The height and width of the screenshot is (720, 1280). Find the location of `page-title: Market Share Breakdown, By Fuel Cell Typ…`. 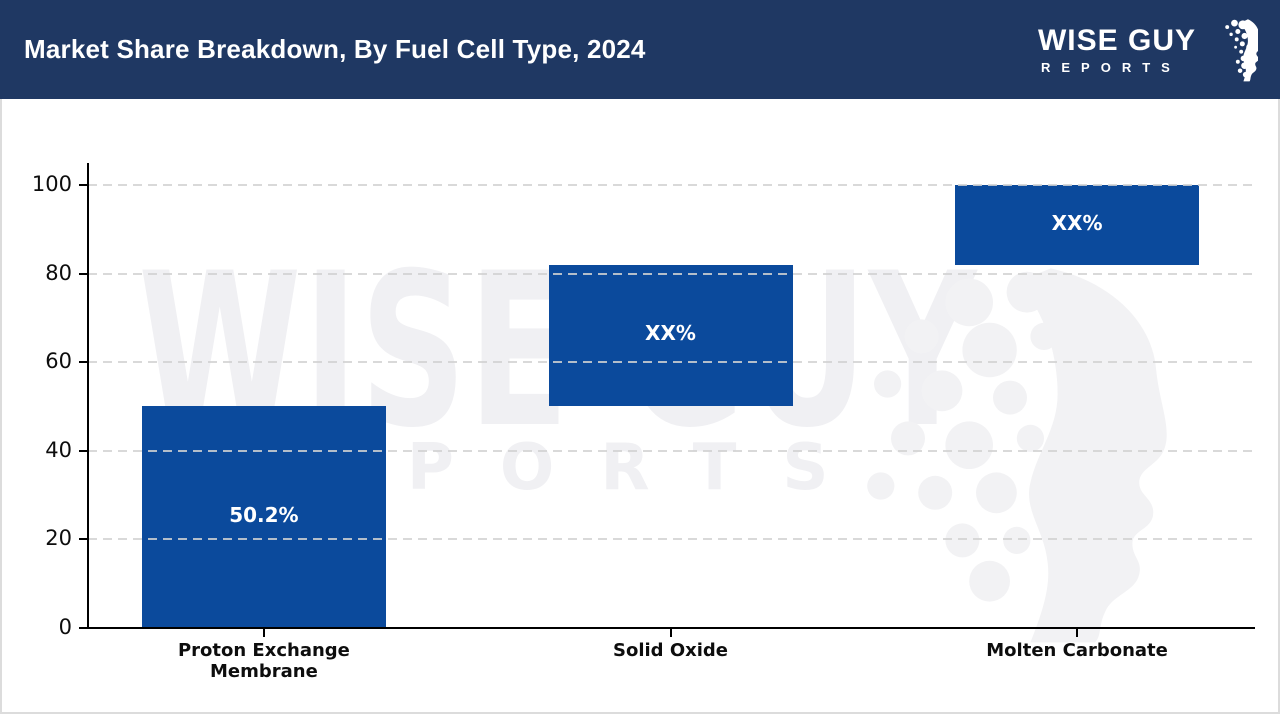

page-title: Market Share Breakdown, By Fuel Cell Typ… is located at coordinates (335, 49).